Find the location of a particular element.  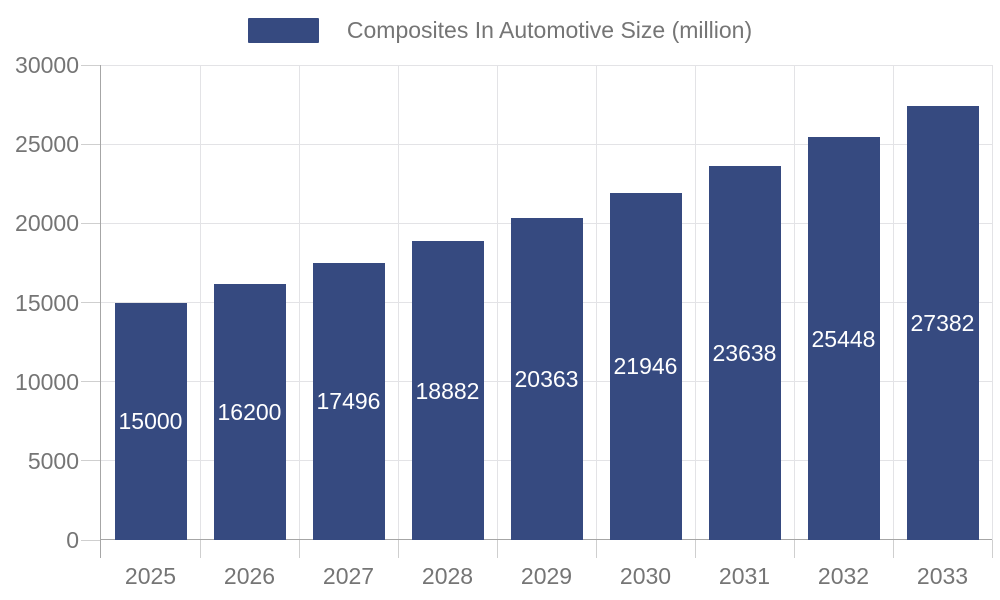

bar-value-label: 15000 is located at coordinates (150, 421).